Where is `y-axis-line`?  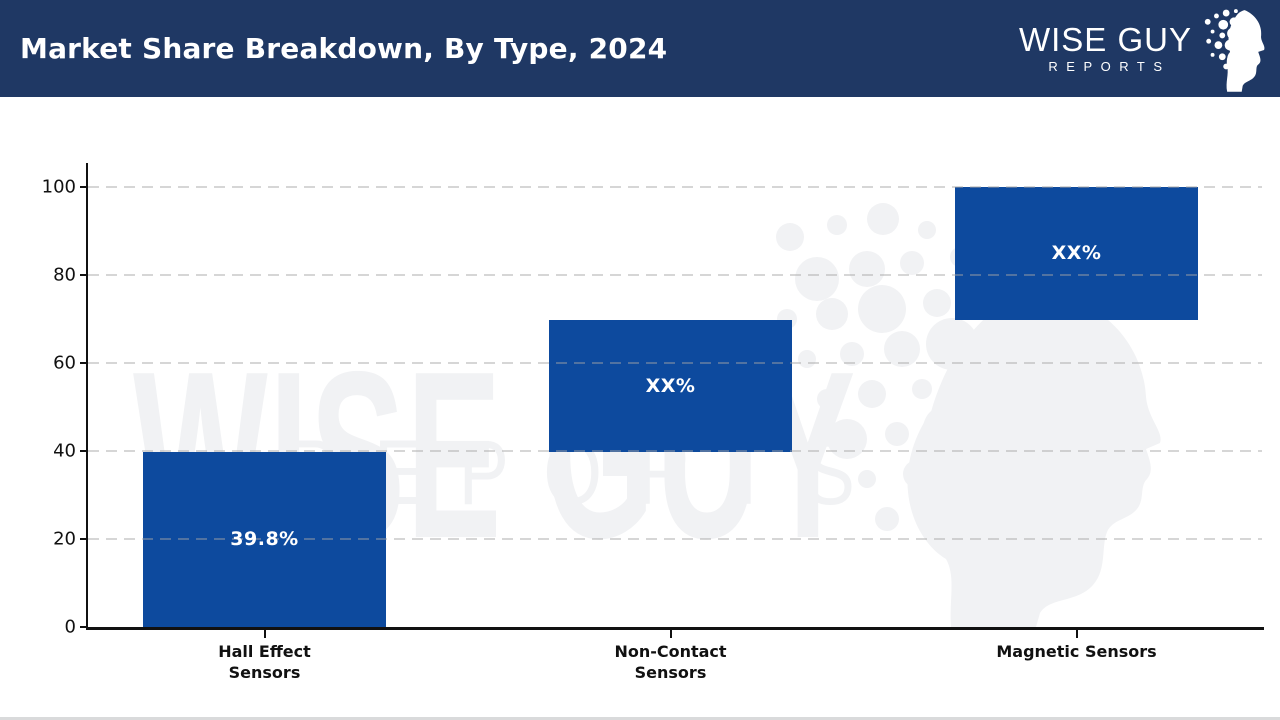 y-axis-line is located at coordinates (87, 396).